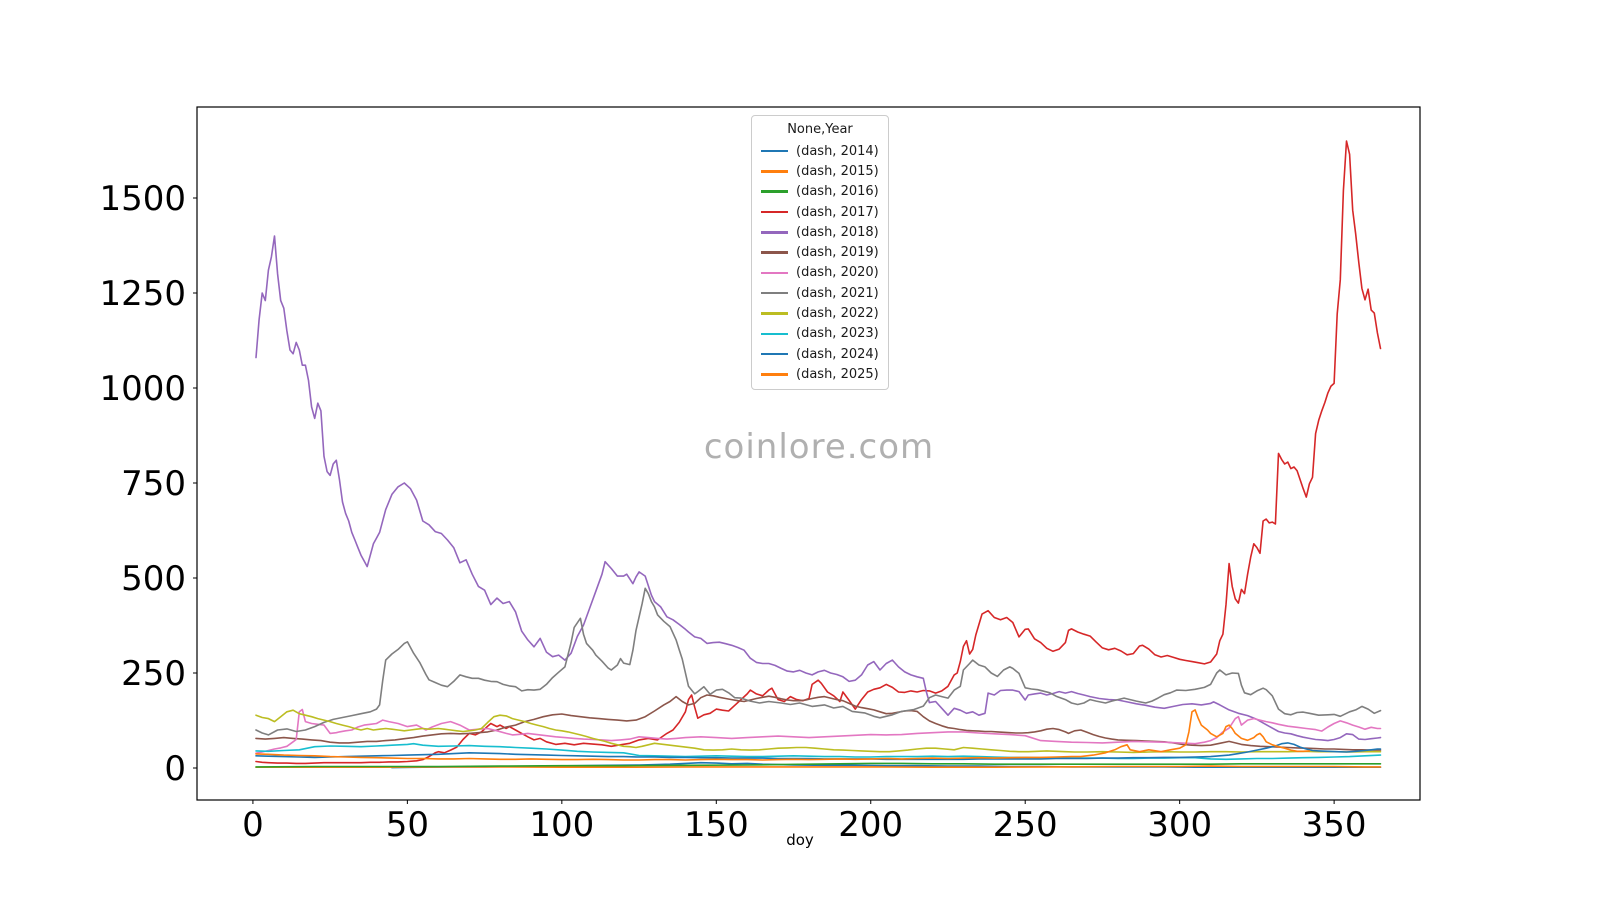 This screenshot has height=900, width=1600. I want to click on legend-title: None,Year, so click(820, 129).